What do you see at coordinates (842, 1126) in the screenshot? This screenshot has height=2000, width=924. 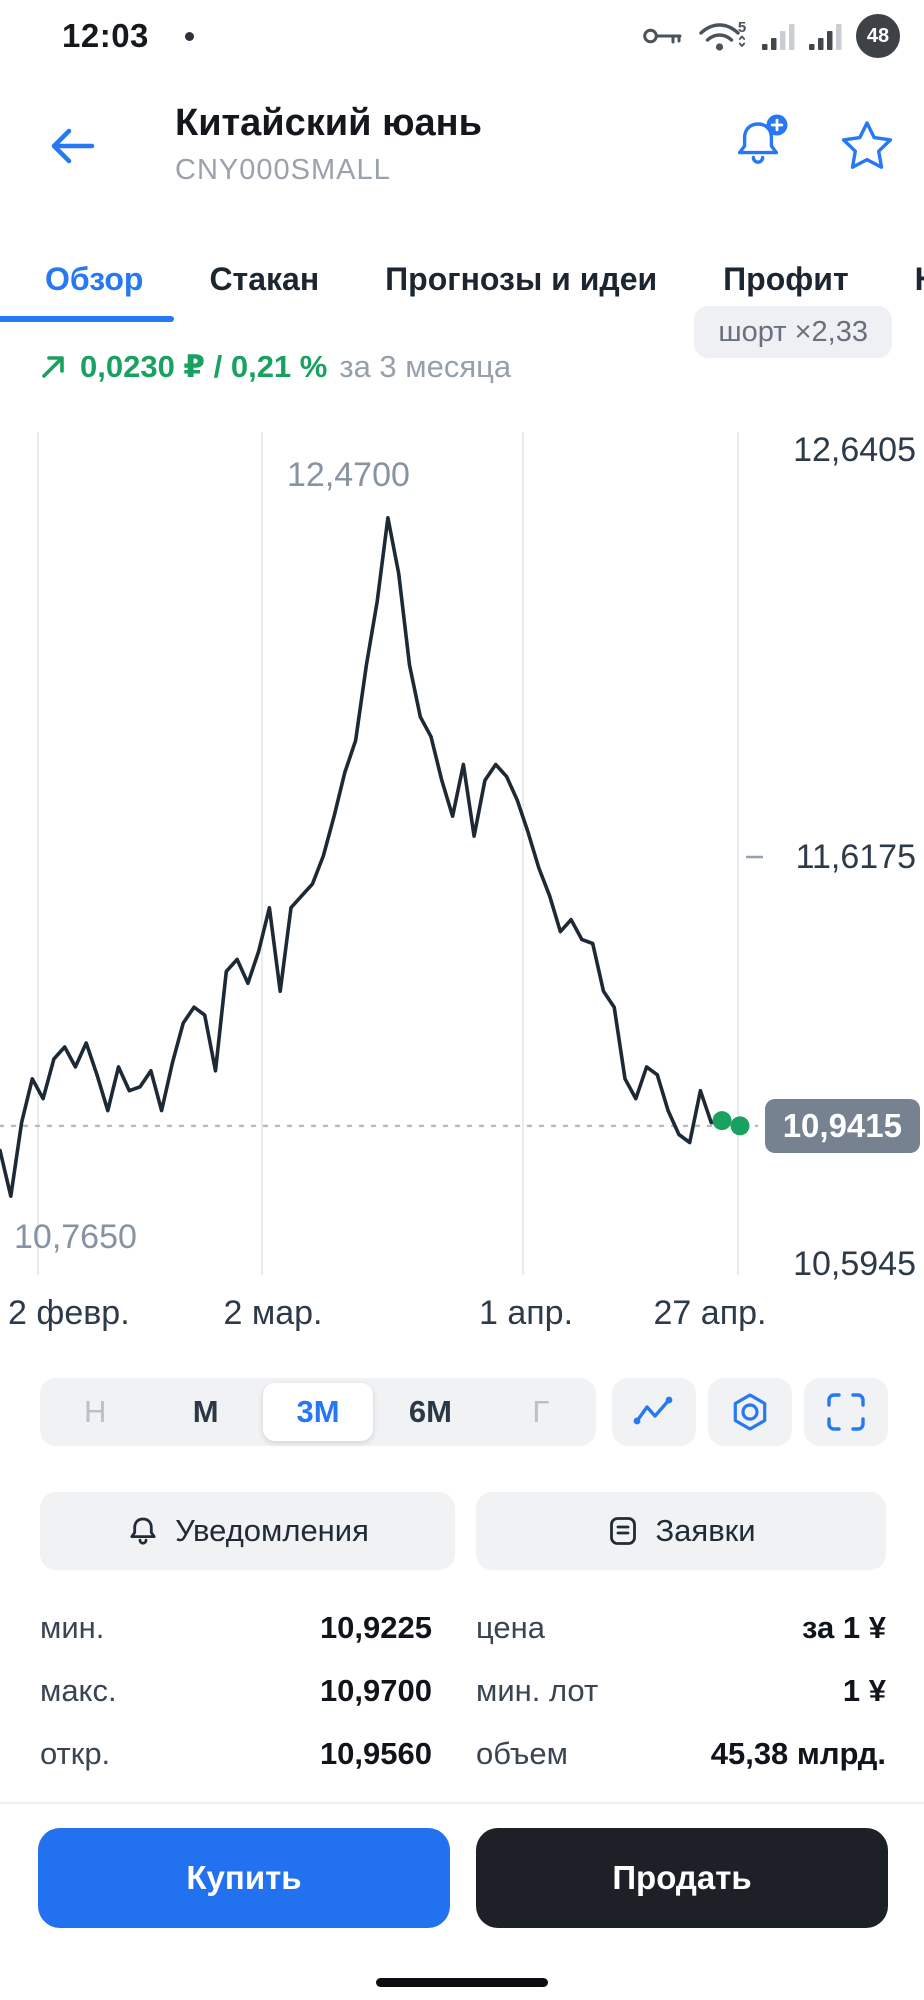 I see `current-price-badge: 10,9415` at bounding box center [842, 1126].